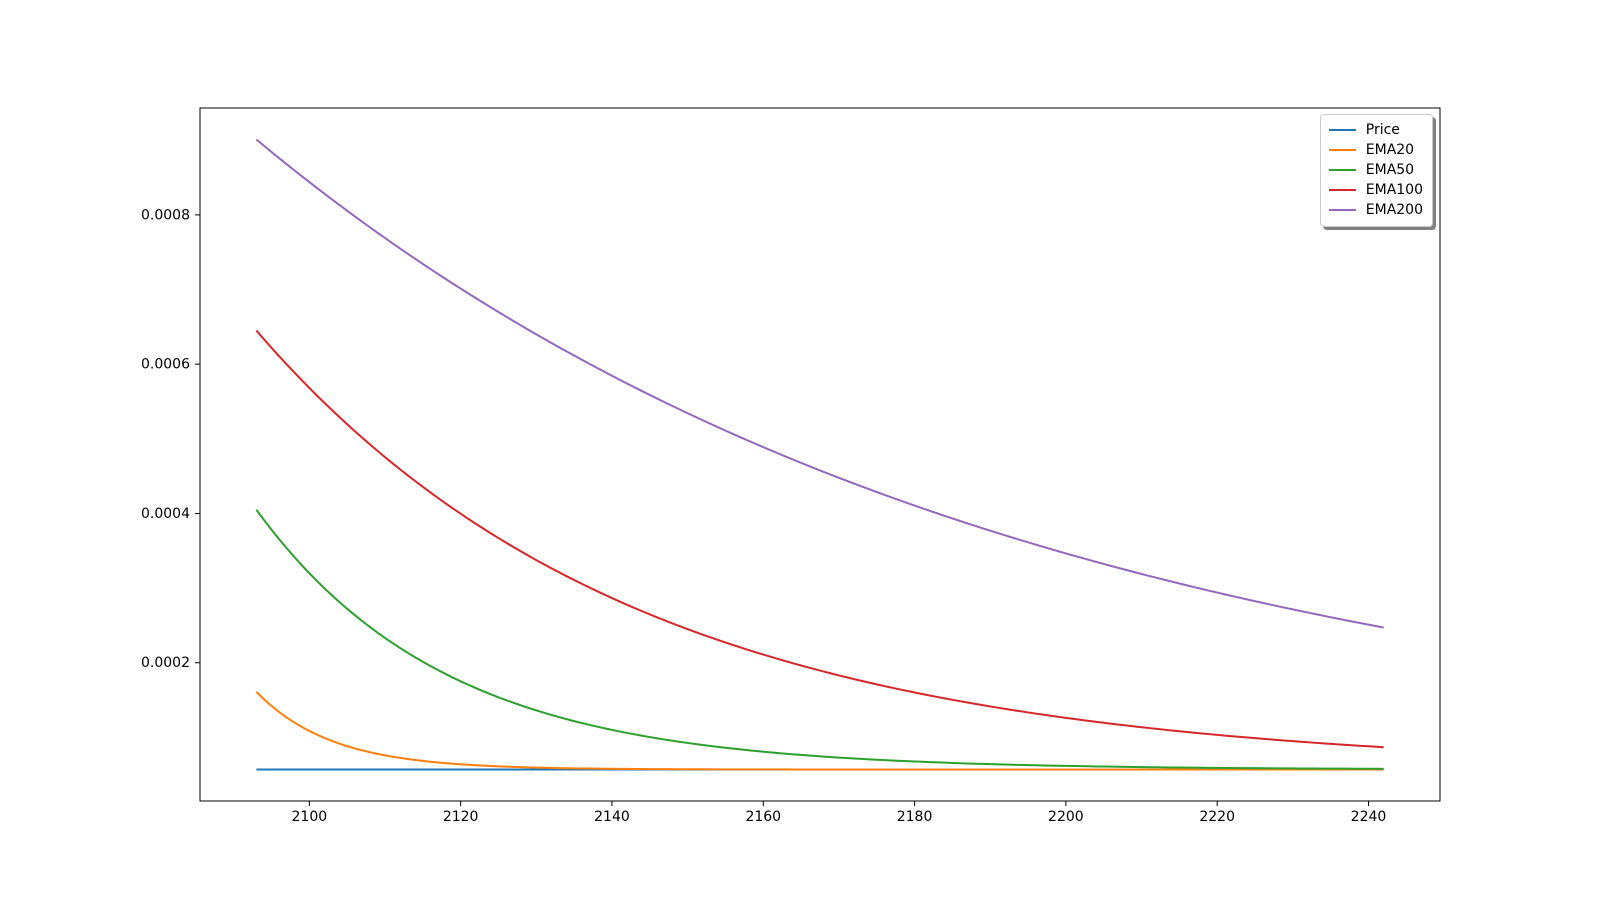 This screenshot has width=1600, height=900. What do you see at coordinates (1394, 210) in the screenshot?
I see `legend-label: EMA200` at bounding box center [1394, 210].